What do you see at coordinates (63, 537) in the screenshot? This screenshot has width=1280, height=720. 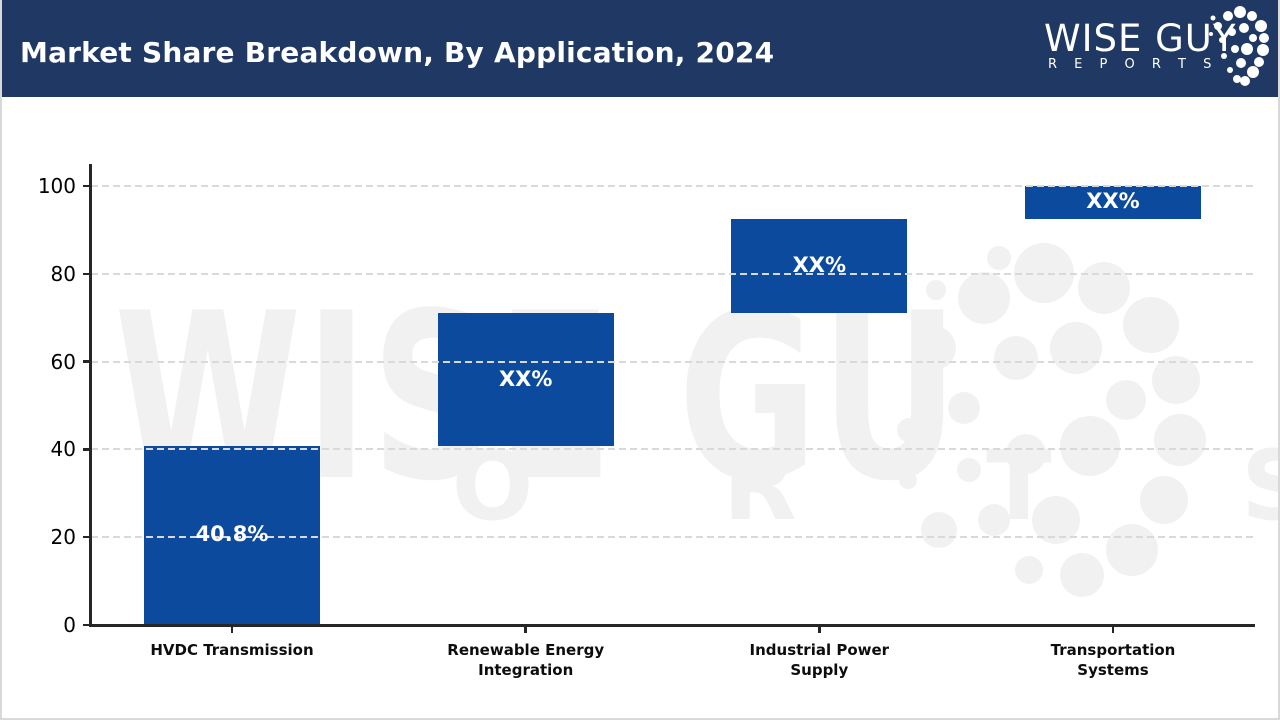 I see `y-tick-label: 20` at bounding box center [63, 537].